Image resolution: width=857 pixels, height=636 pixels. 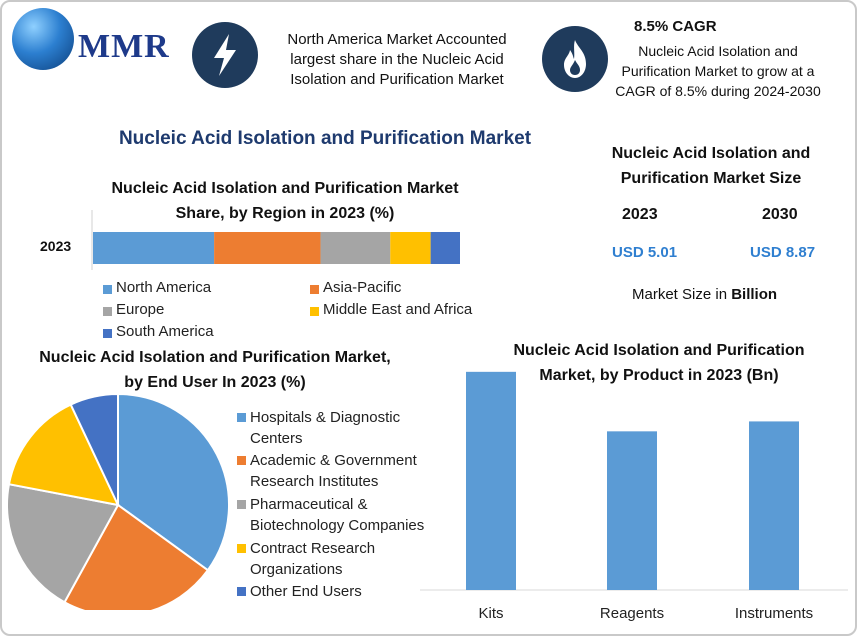 What do you see at coordinates (780, 214) in the screenshot?
I see `market-size-year-2: 2030` at bounding box center [780, 214].